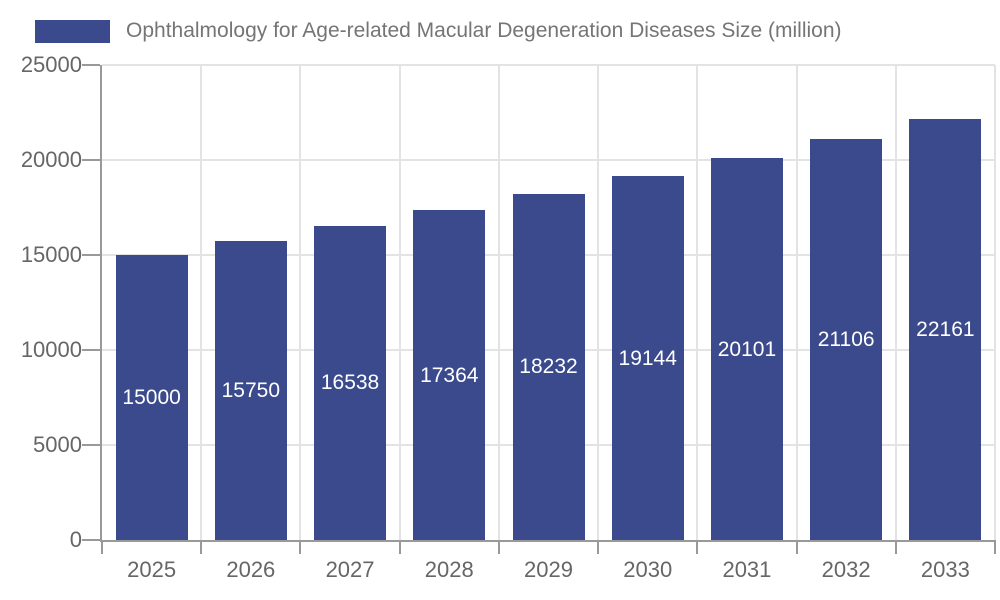 The image size is (1000, 600). I want to click on bar-2028: 17364, so click(449, 375).